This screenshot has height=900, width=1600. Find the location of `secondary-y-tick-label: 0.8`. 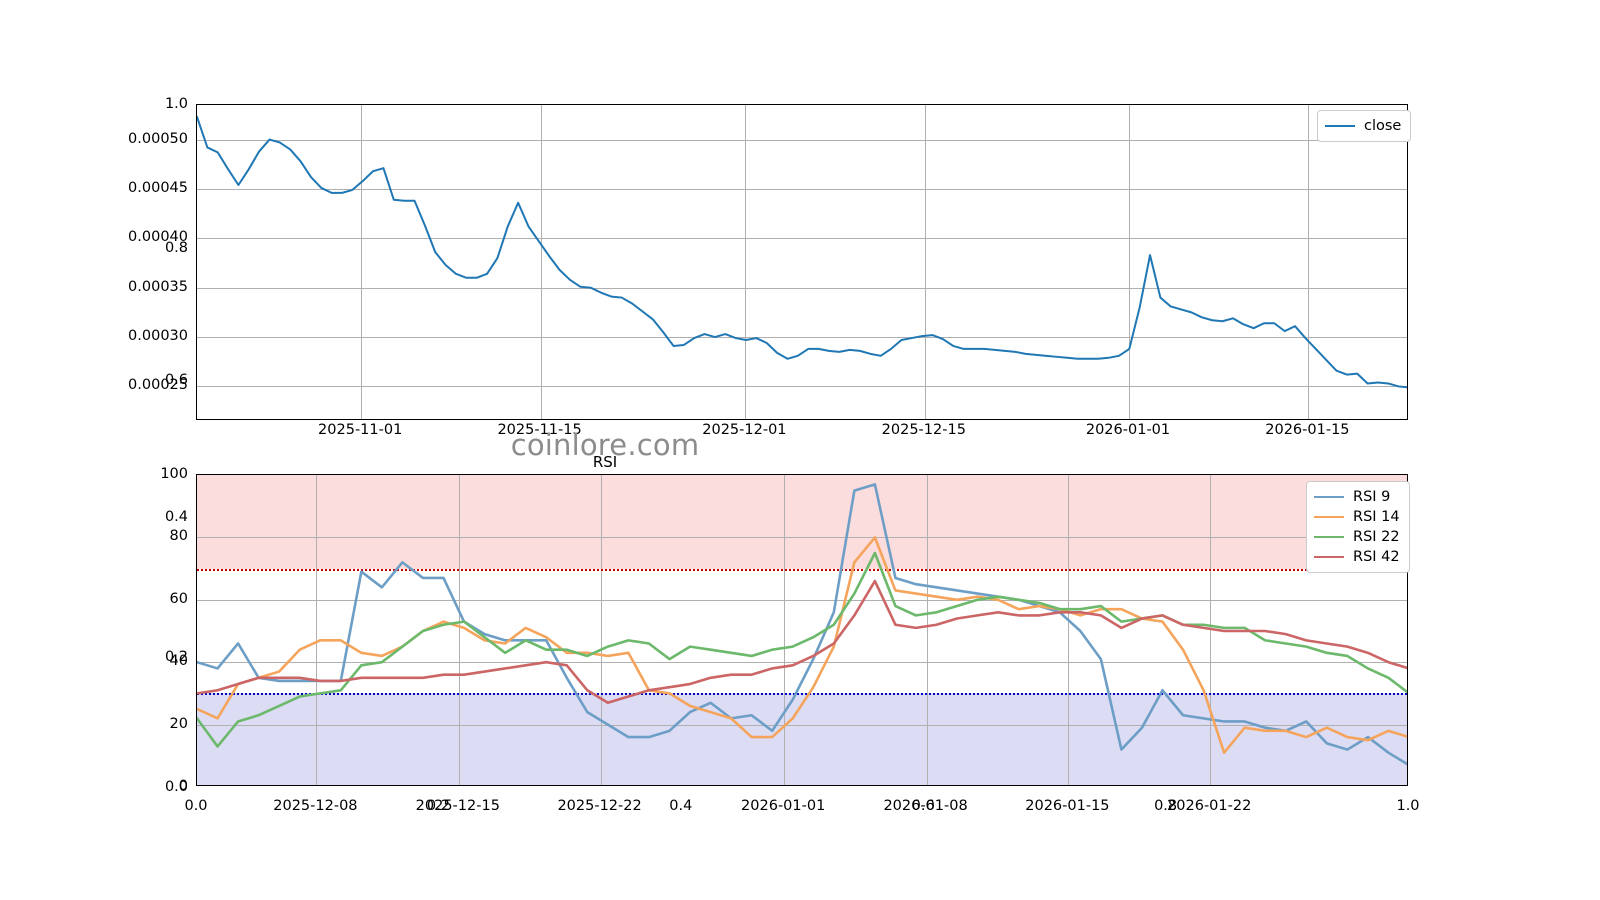

secondary-y-tick-label: 0.8 is located at coordinates (176, 248).